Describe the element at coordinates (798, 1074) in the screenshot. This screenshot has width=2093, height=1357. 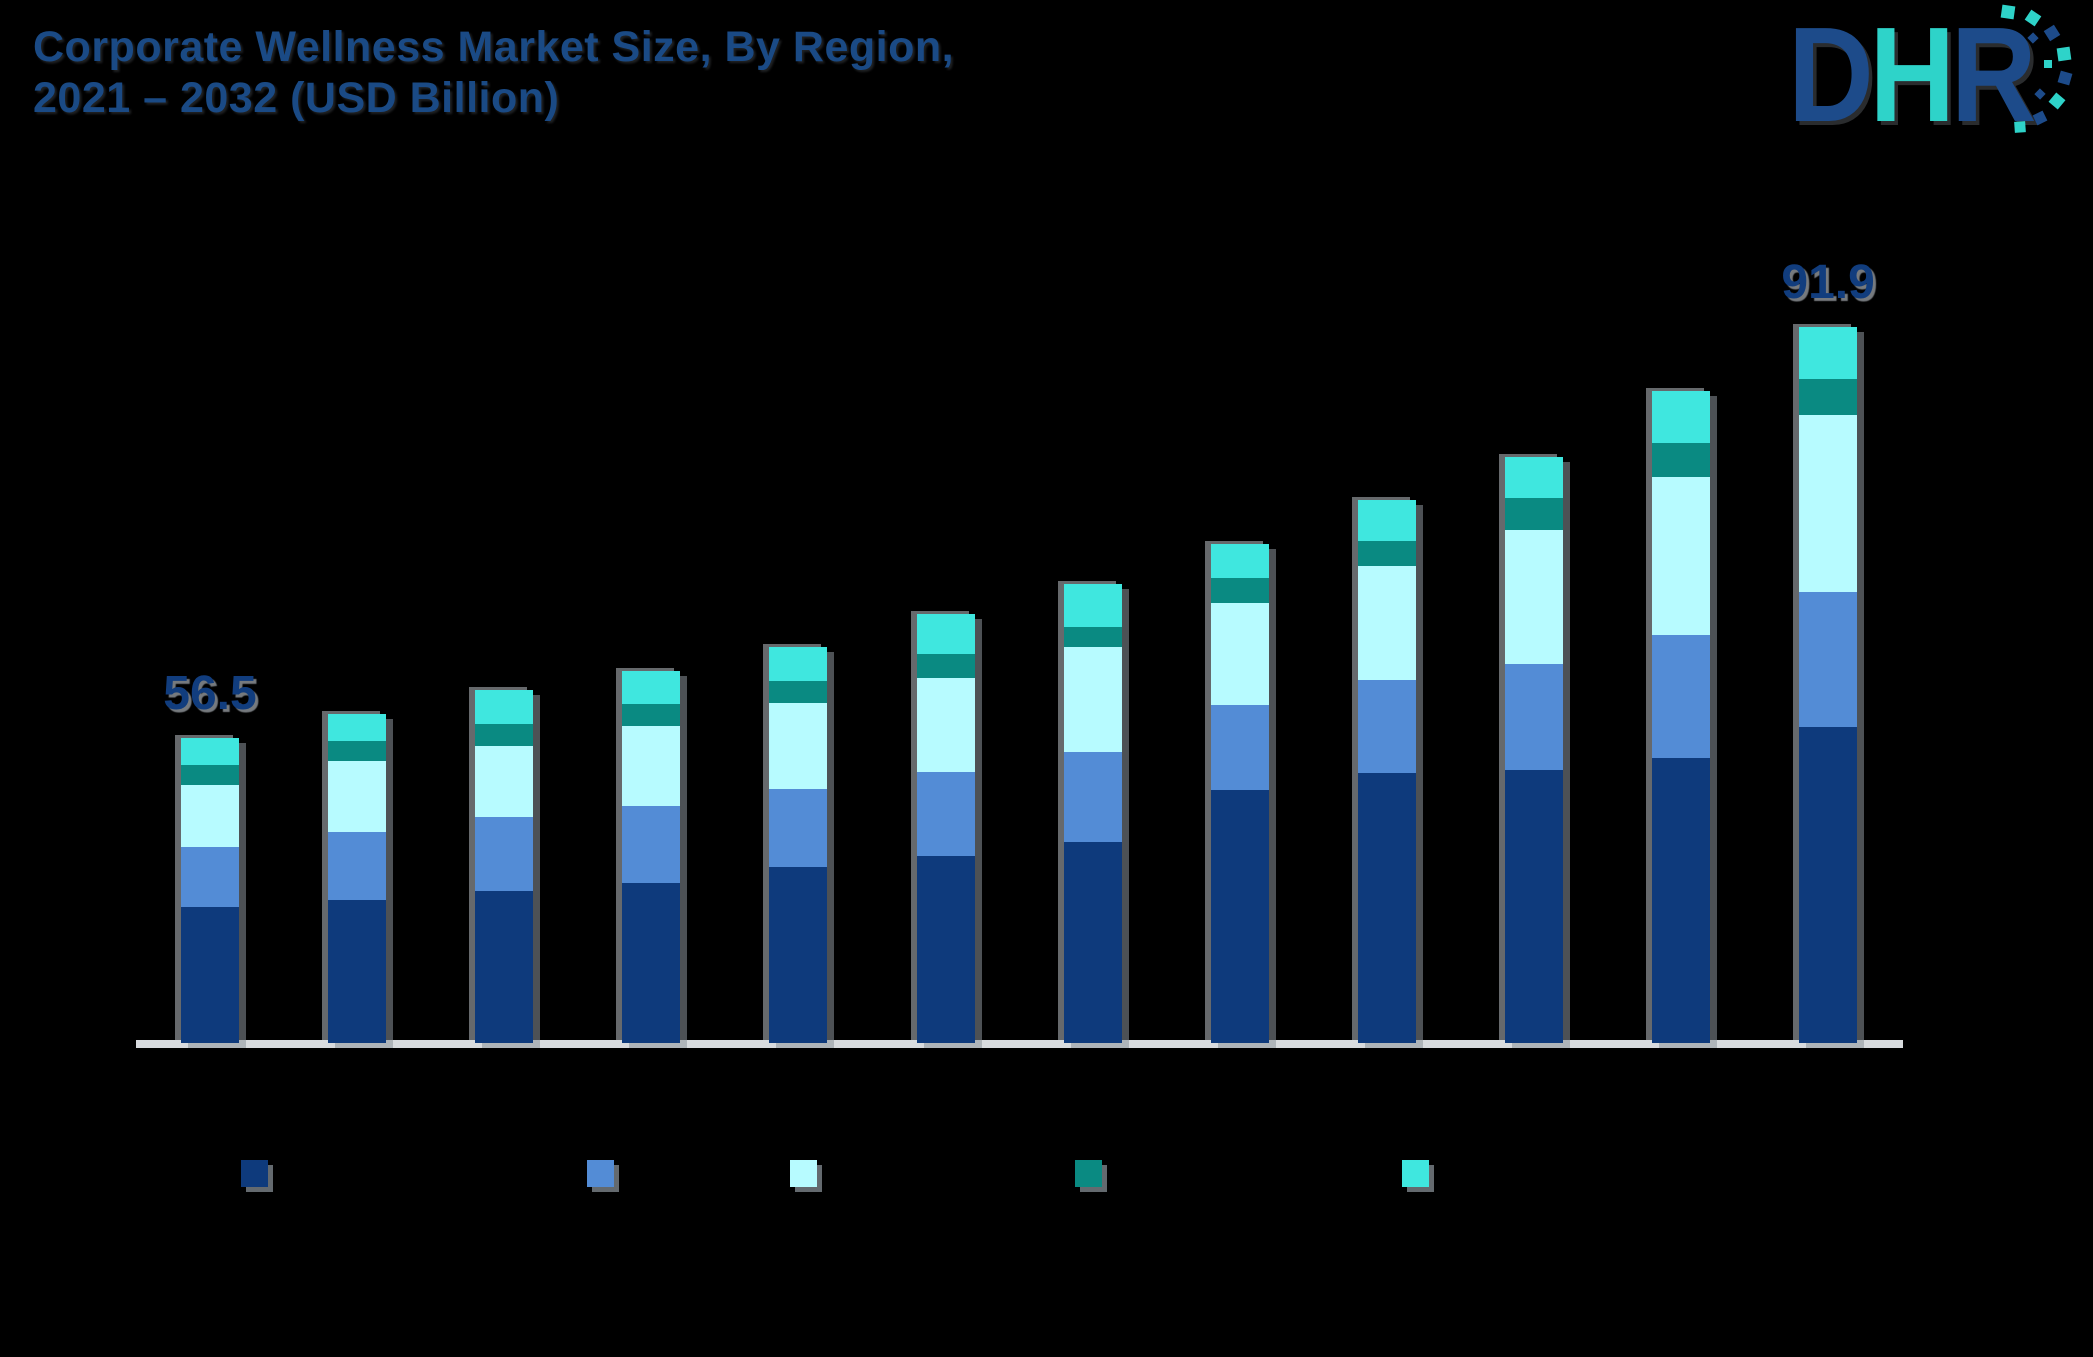
I see `x-axis-label-2025: 2025` at that location.